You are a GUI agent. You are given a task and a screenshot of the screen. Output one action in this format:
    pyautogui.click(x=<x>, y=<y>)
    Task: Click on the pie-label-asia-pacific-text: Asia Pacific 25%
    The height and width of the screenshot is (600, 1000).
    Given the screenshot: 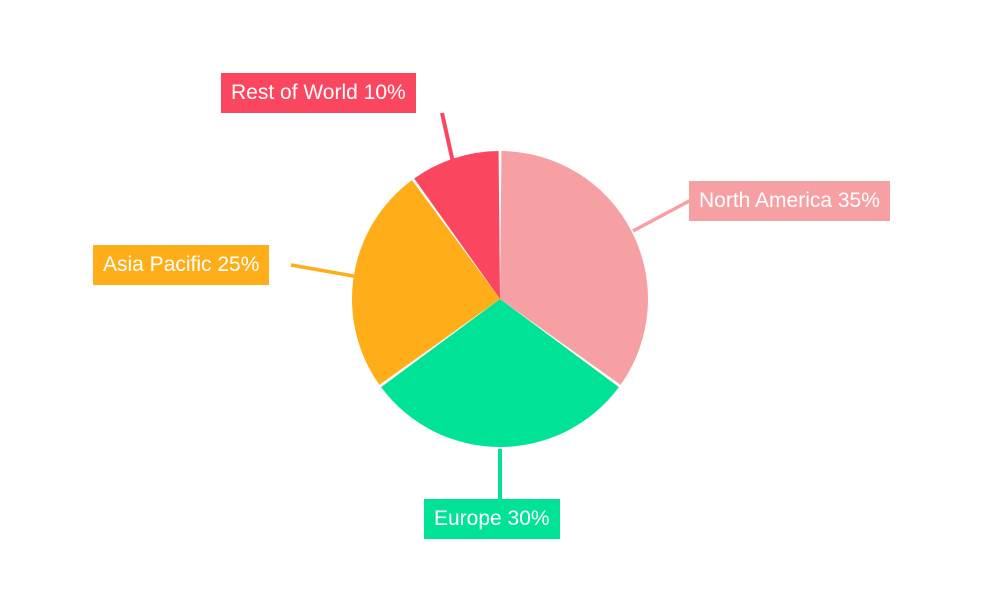 What is the action you would take?
    pyautogui.click(x=181, y=264)
    